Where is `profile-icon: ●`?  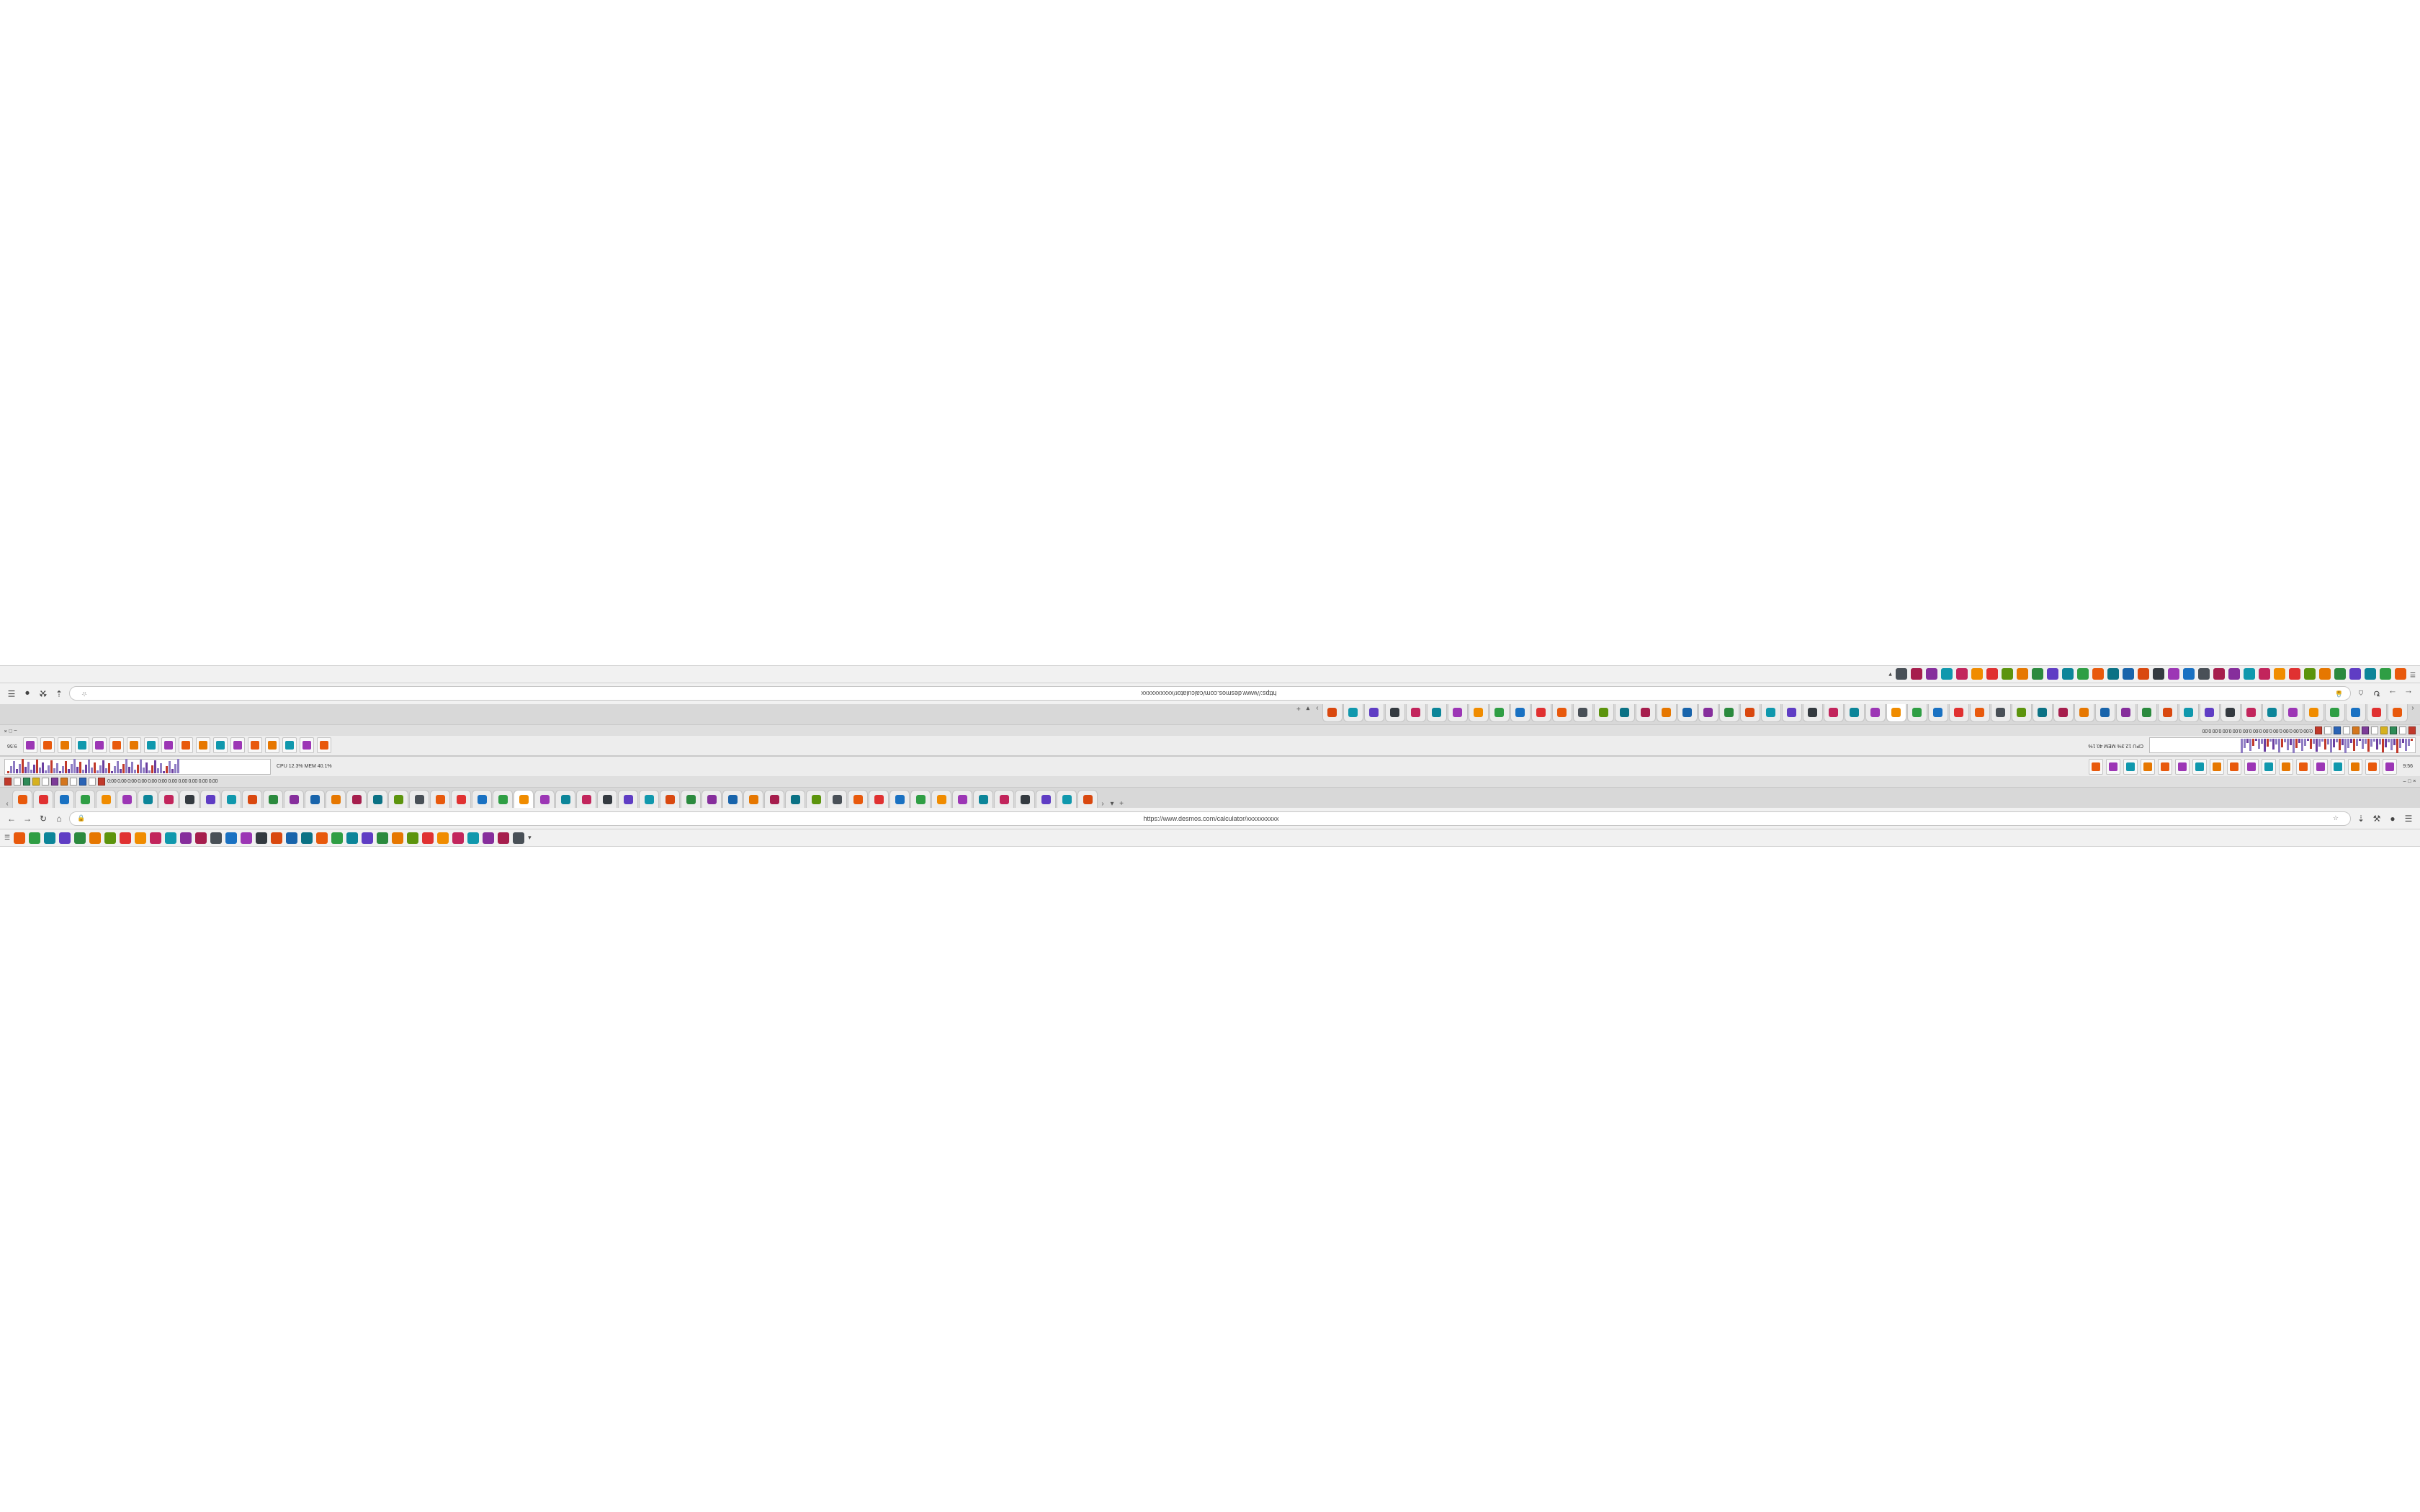 profile-icon: ● is located at coordinates (27, 693).